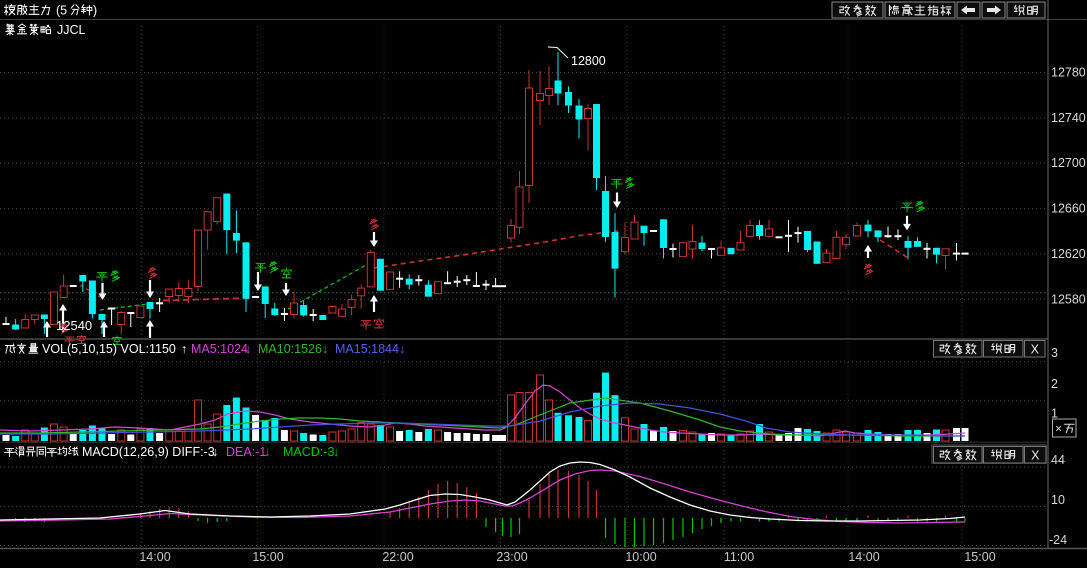  I want to click on svg-text: MACD(12,26,9) DIFF:-3, so click(148, 452).